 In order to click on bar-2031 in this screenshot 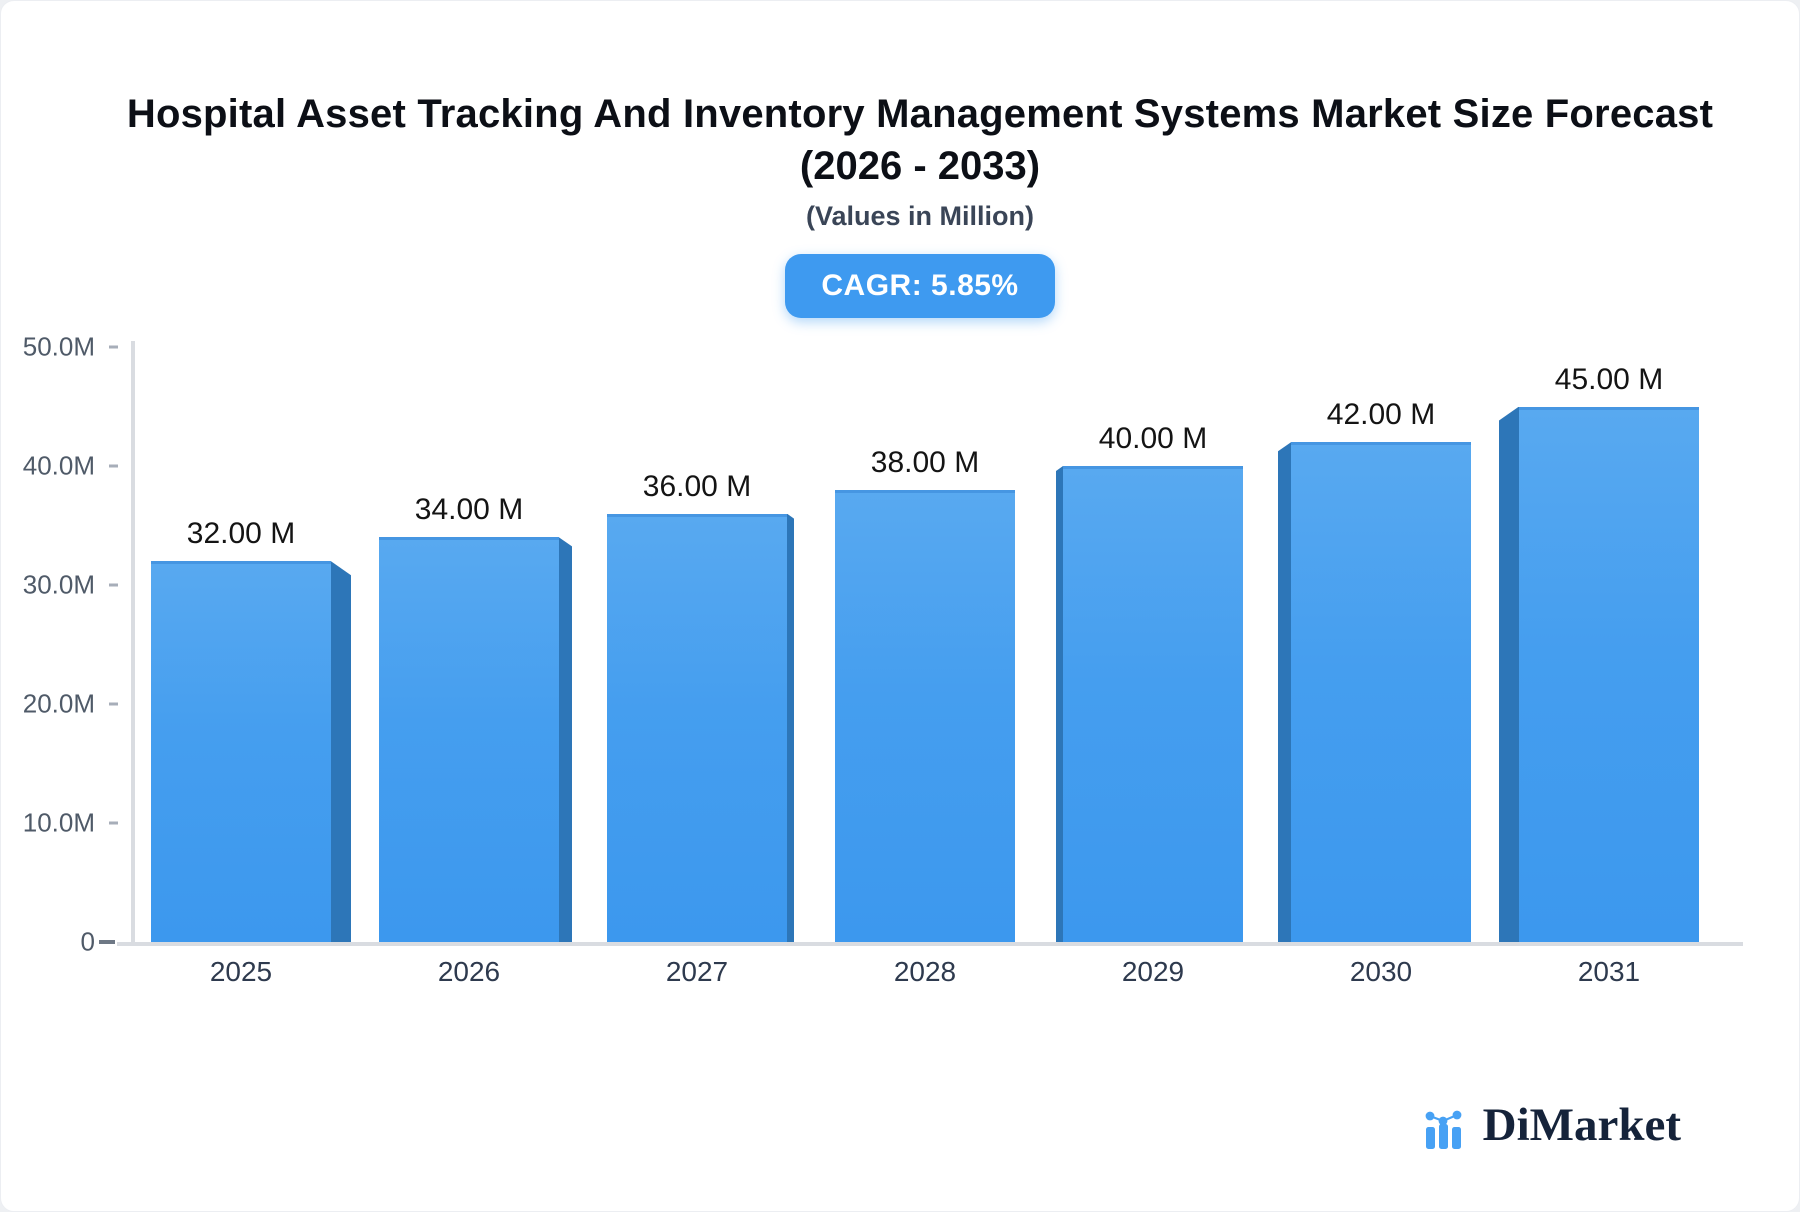, I will do `click(1609, 674)`.